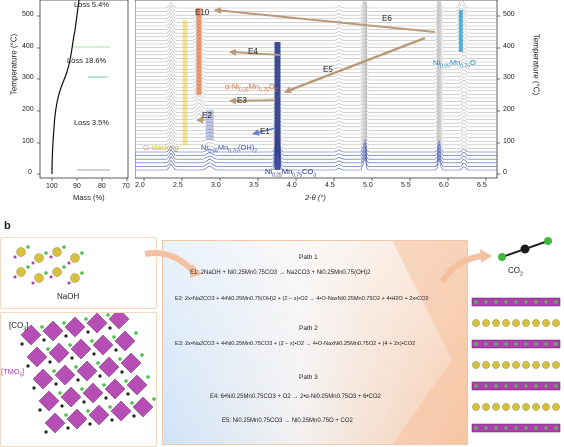 This screenshot has width=564, height=447. Describe the element at coordinates (472, 62) in the screenshot. I see `rocksalt-text: O` at that location.